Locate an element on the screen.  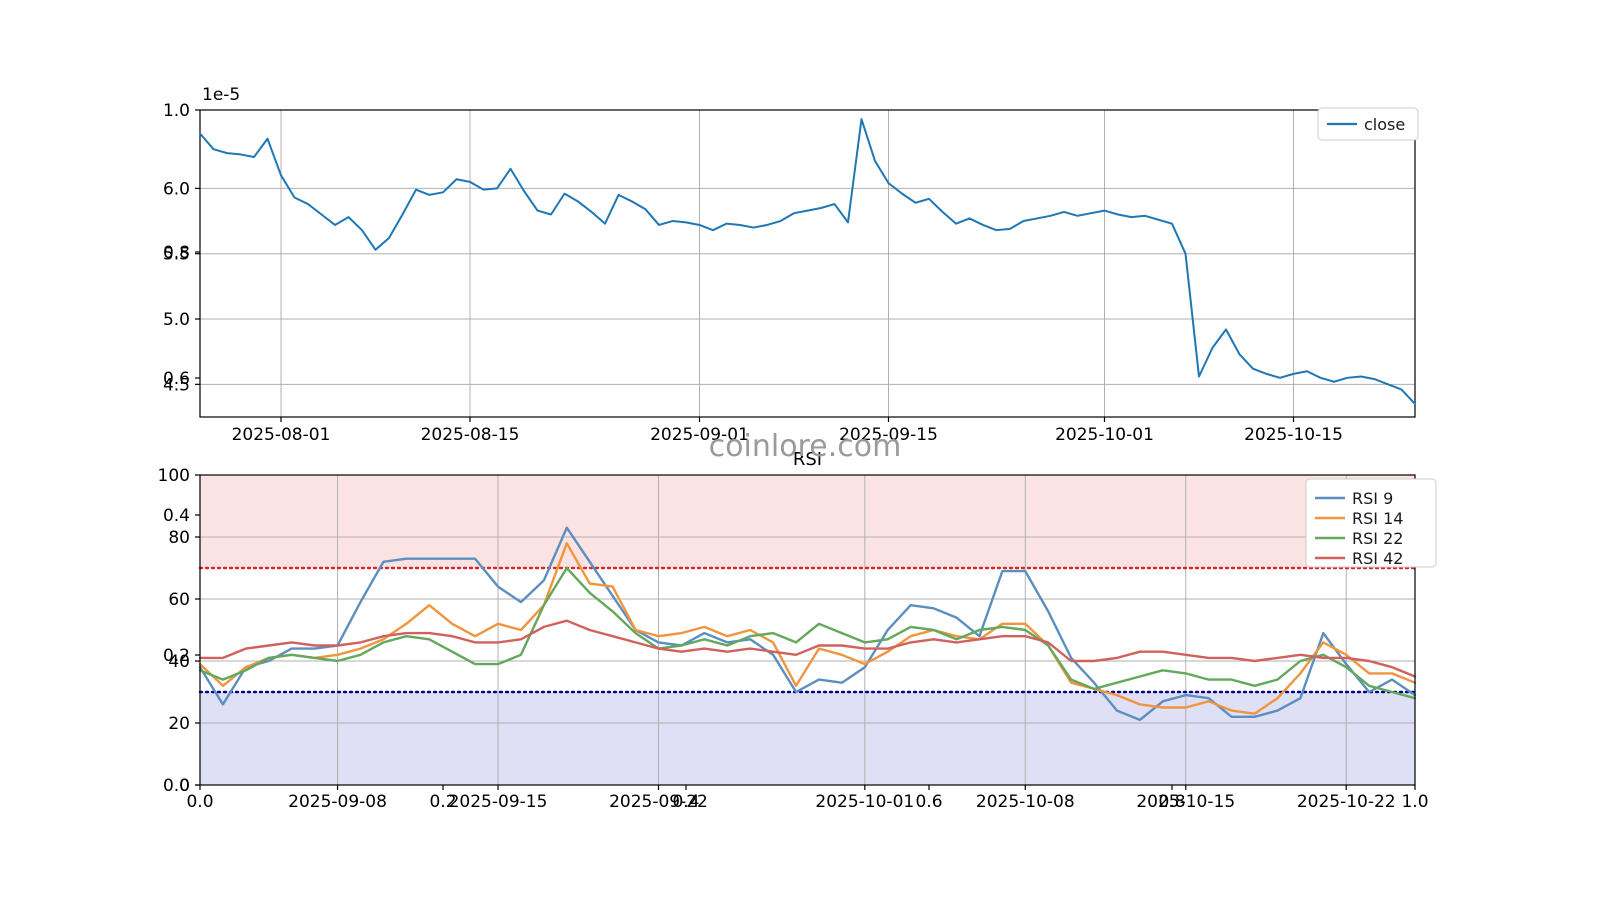
price-xtick-label: 2025-10-01 is located at coordinates (1104, 435).